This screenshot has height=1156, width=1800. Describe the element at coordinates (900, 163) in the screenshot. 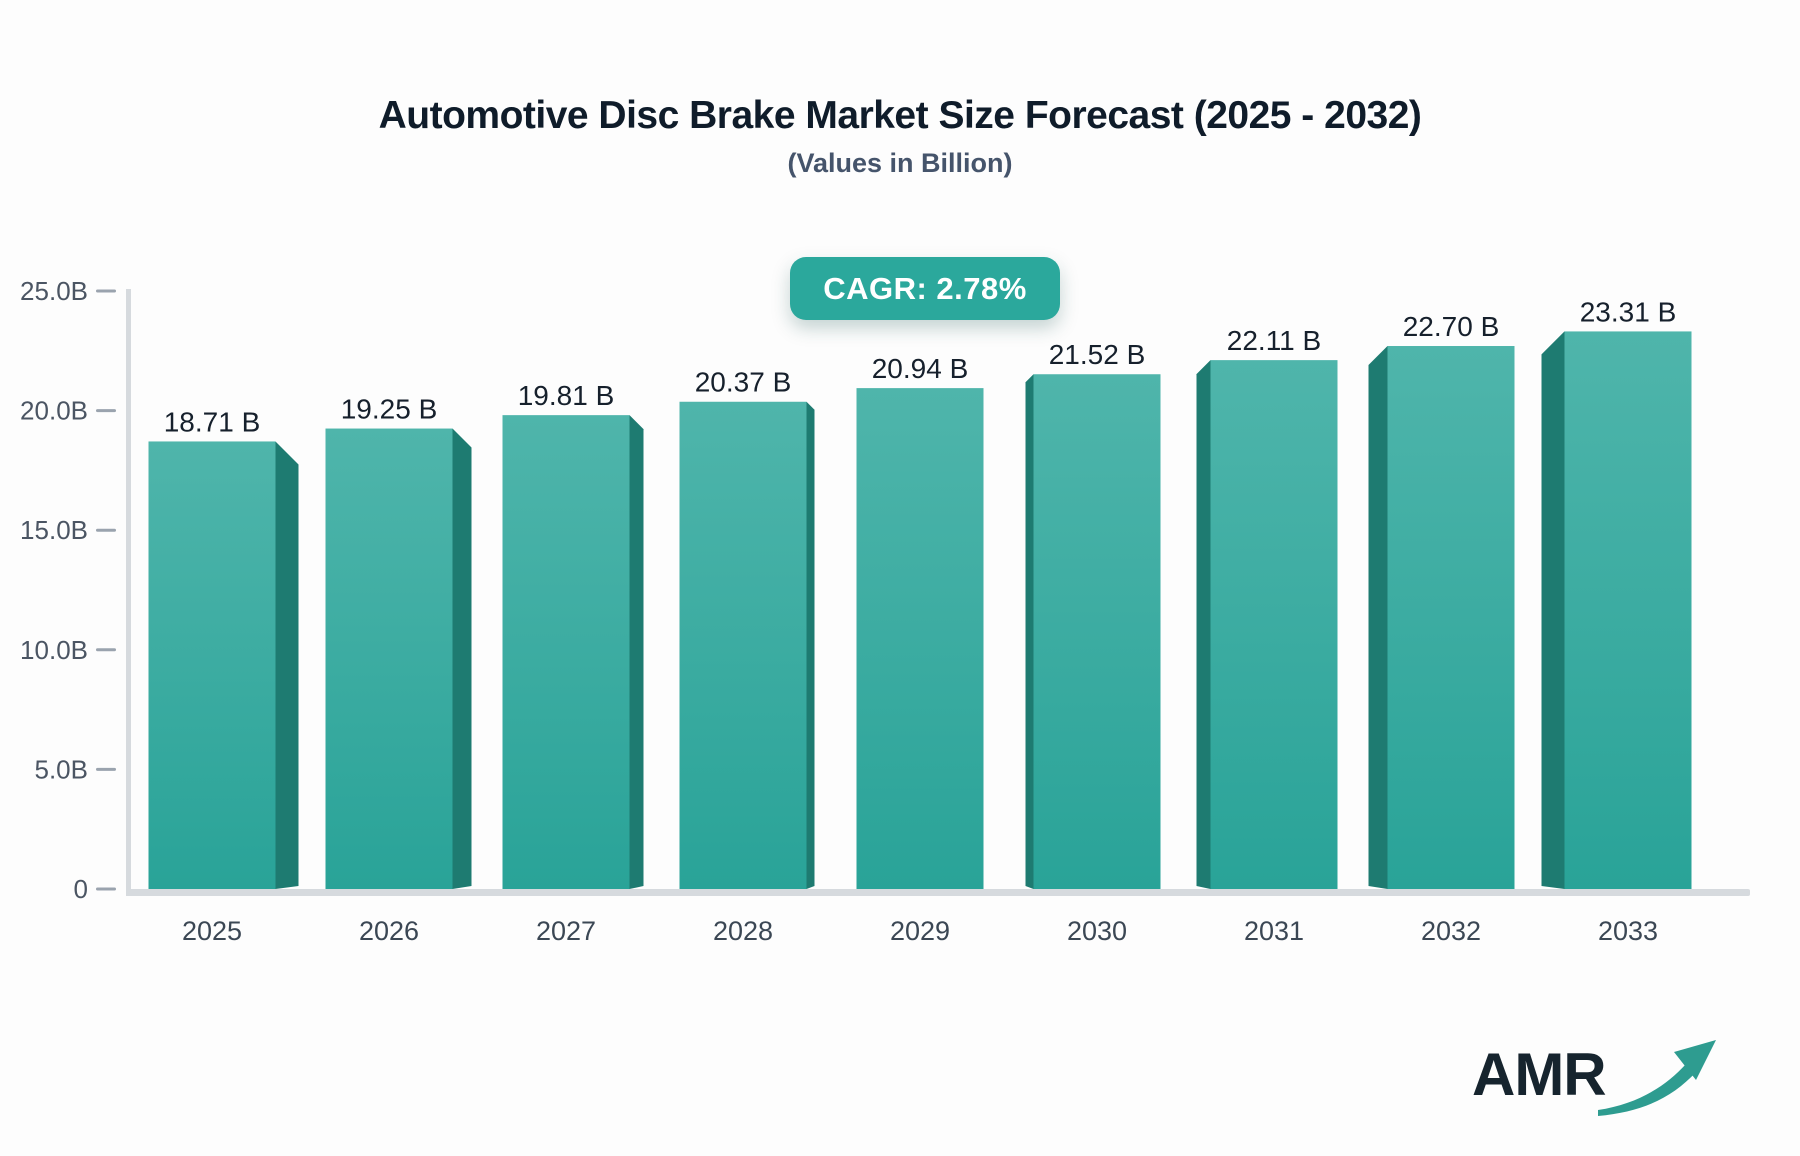

I see `chart-subtitle: (Values in Billion)` at that location.